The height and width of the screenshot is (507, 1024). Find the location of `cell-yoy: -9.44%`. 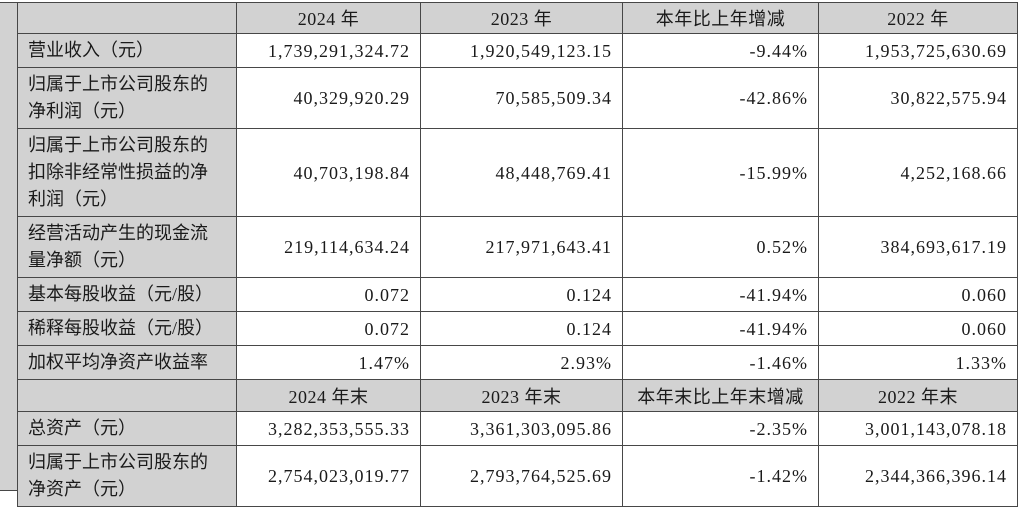

cell-yoy: -9.44% is located at coordinates (720, 50).